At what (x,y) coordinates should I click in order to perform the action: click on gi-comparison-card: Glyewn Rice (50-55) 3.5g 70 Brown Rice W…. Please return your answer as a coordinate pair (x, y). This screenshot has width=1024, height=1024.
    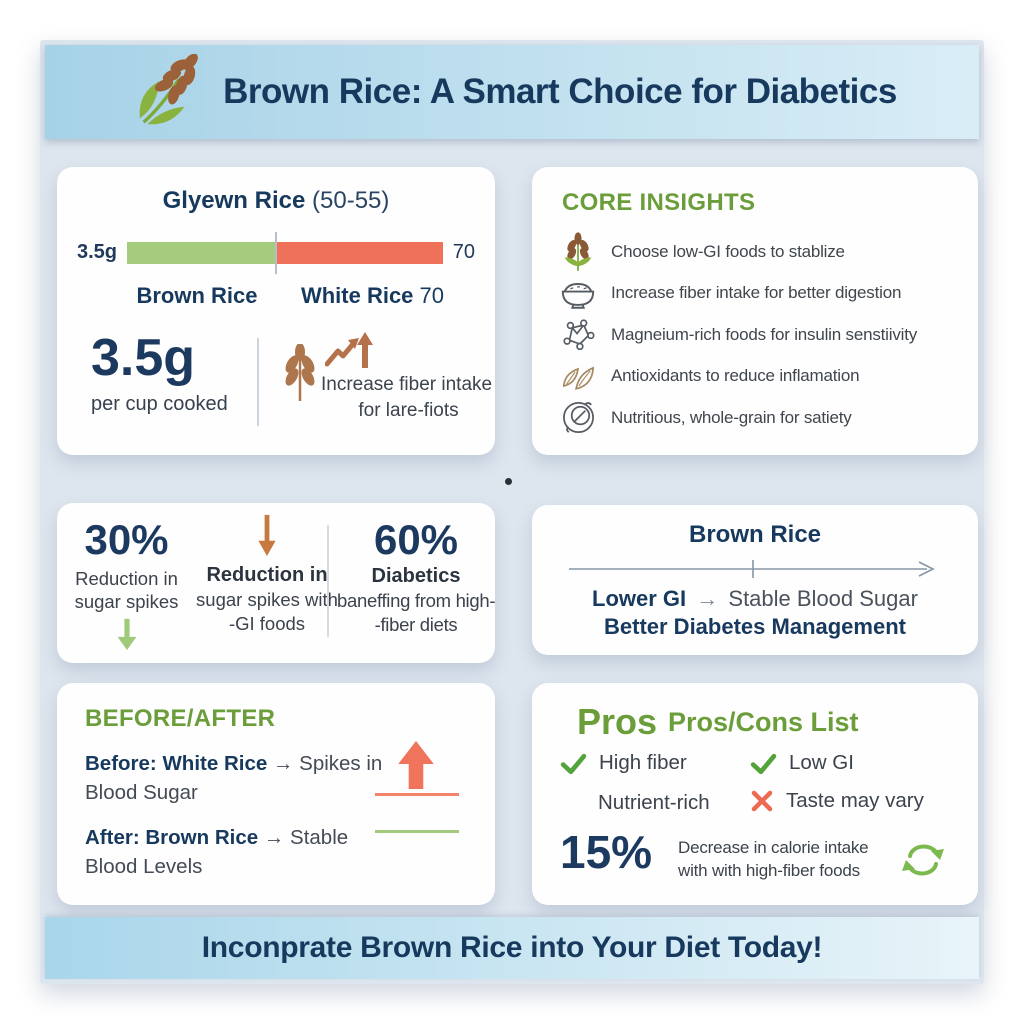
    Looking at the image, I should click on (276, 311).